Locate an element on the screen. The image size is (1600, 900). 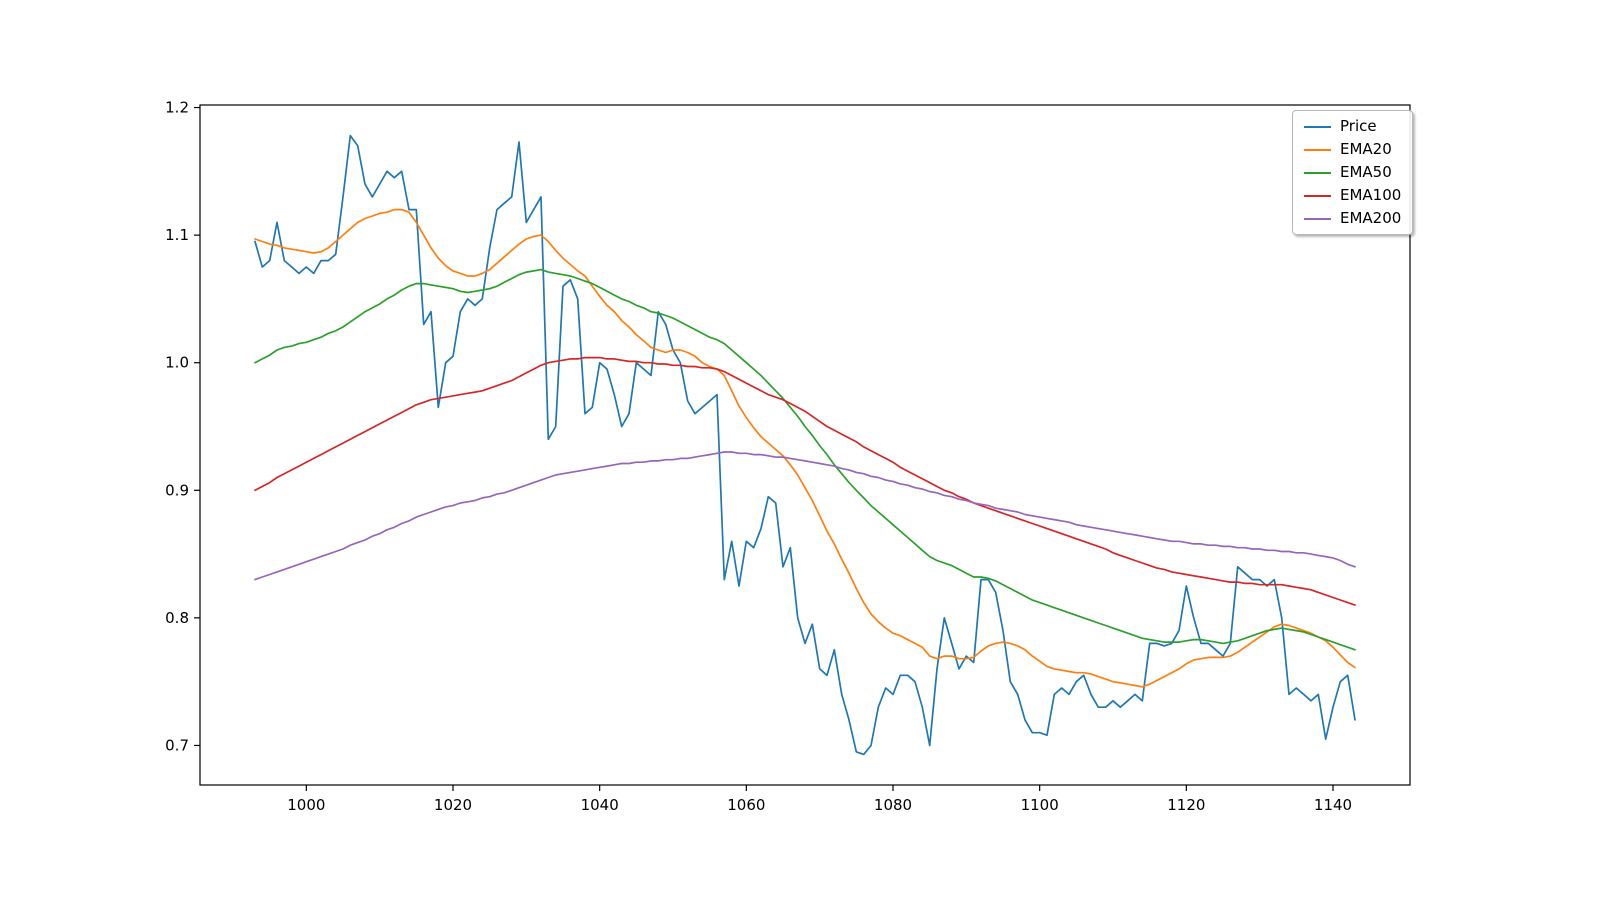
legend-item-ema20: EMA20 is located at coordinates (1352, 149).